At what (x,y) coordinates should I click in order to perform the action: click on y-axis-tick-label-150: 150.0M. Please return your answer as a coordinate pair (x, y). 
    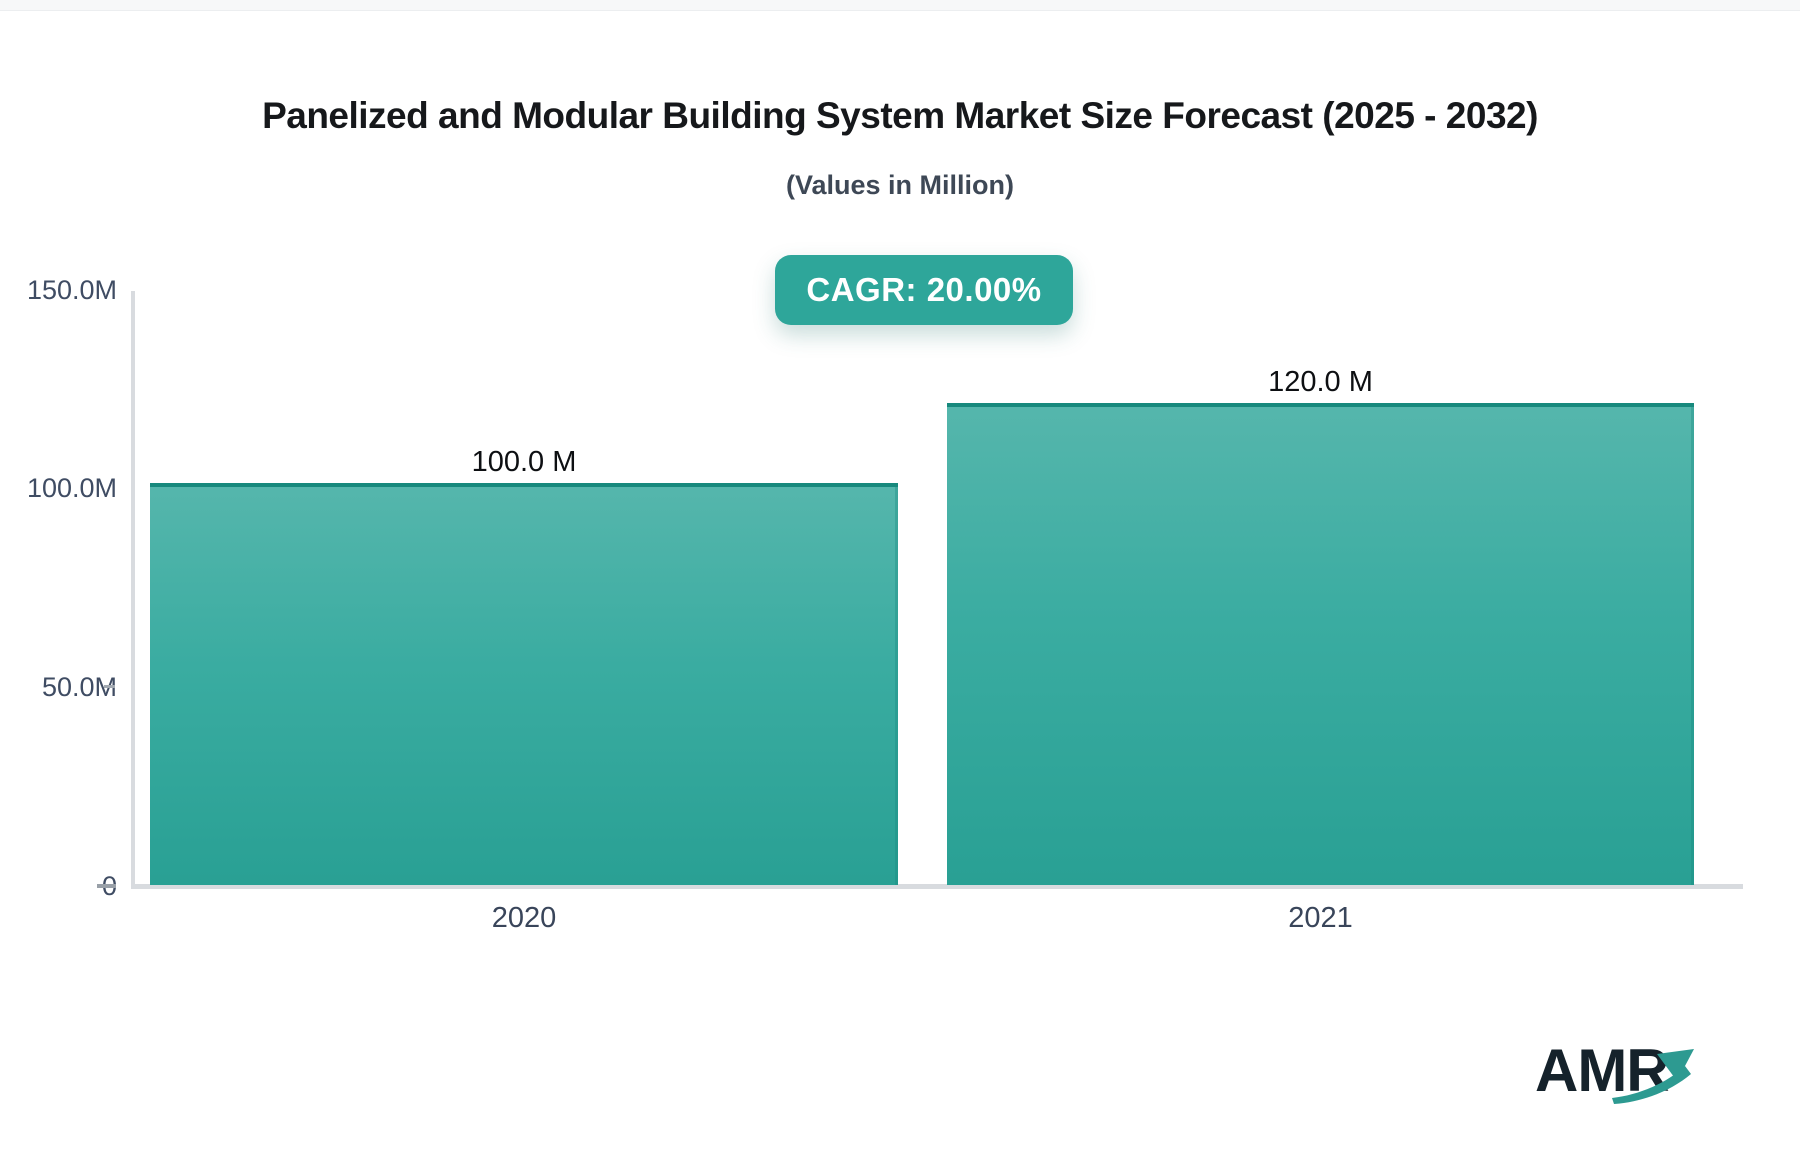
    Looking at the image, I should click on (71, 290).